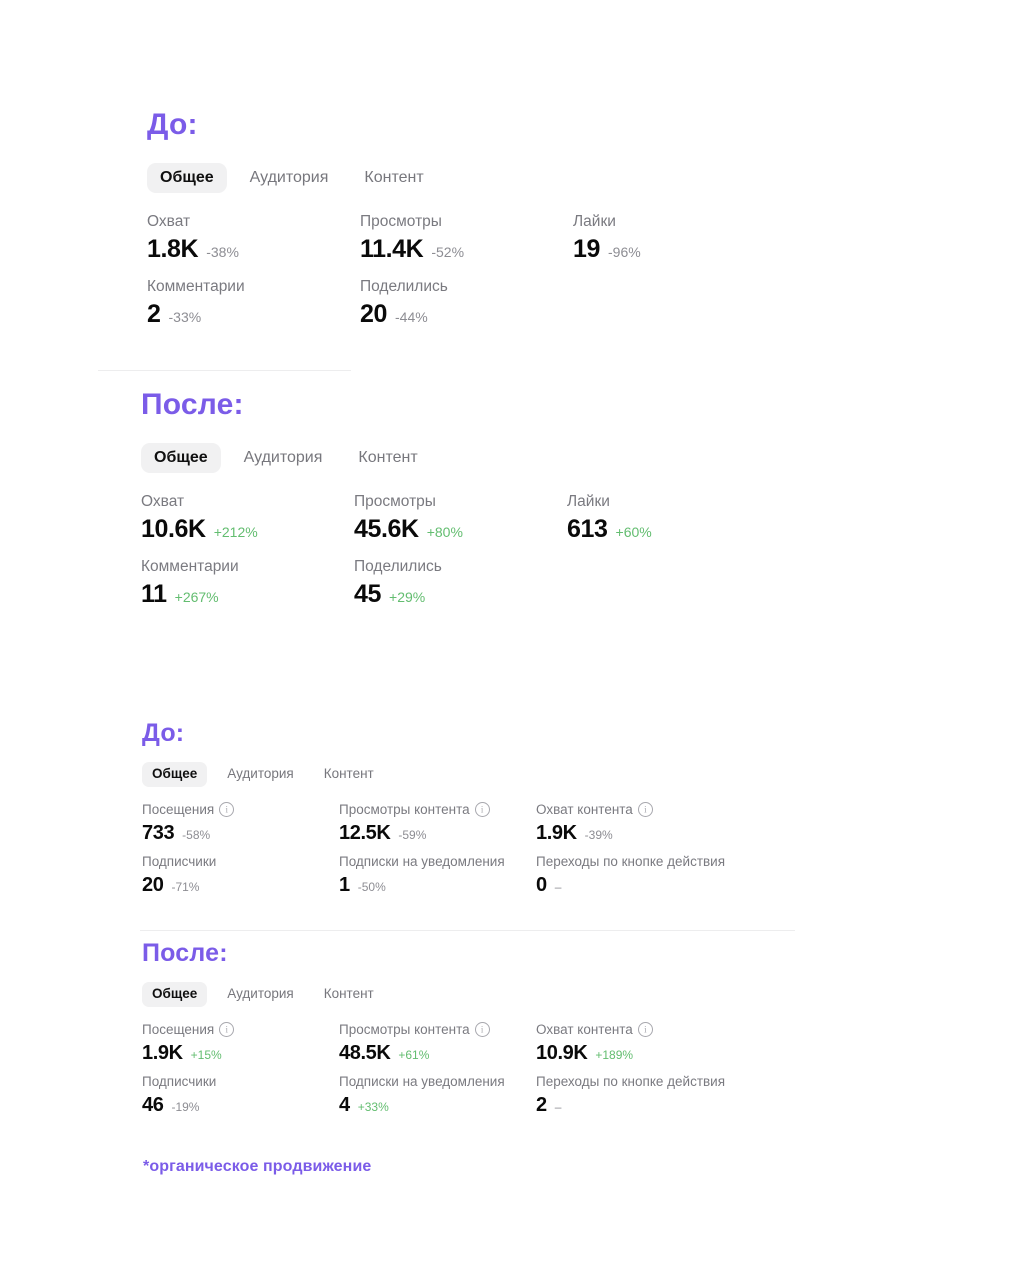  What do you see at coordinates (386, 528) in the screenshot?
I see `metric-value: 45.6K` at bounding box center [386, 528].